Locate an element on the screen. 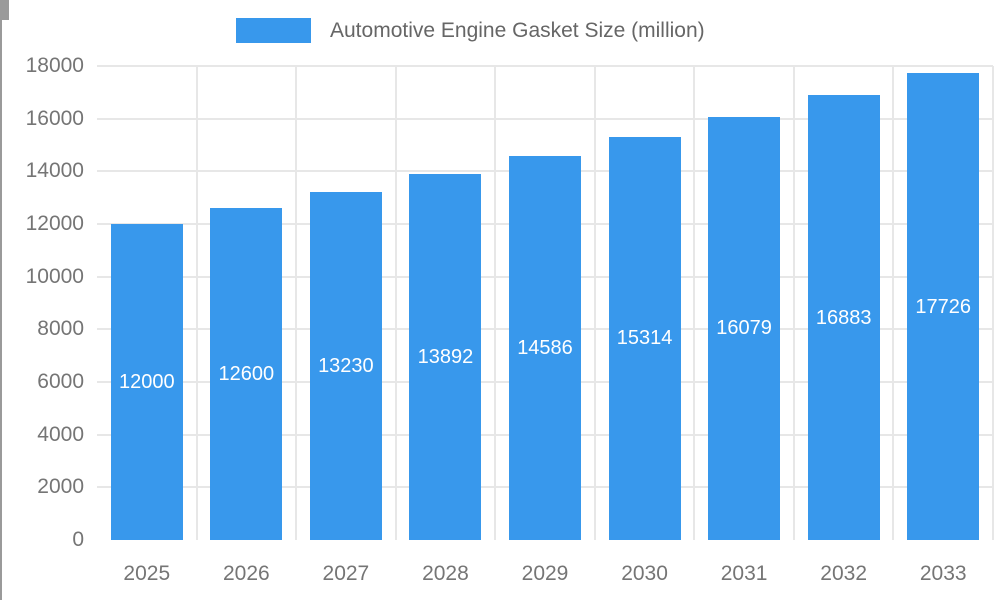 The height and width of the screenshot is (600, 1000). bar-value-label: 13892 is located at coordinates (445, 357).